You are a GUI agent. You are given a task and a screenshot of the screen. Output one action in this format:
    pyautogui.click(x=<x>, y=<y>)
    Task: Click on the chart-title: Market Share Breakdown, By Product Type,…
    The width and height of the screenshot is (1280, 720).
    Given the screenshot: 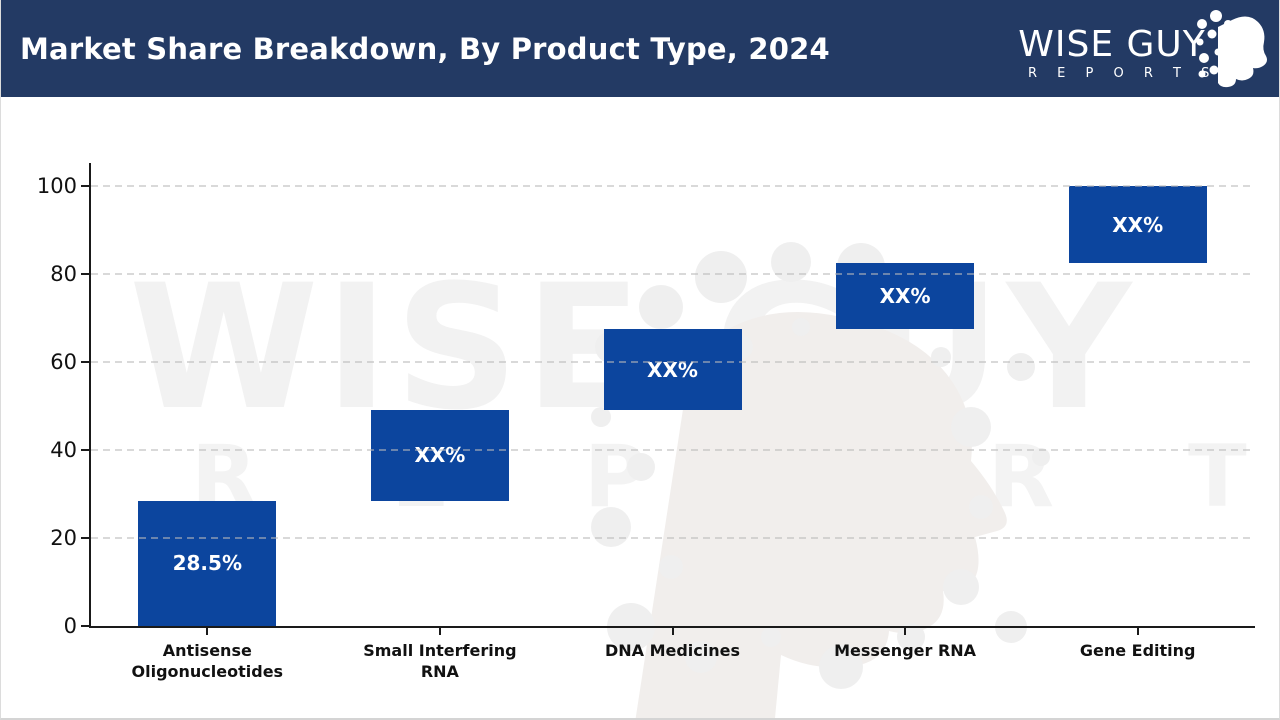 What is the action you would take?
    pyautogui.click(x=425, y=48)
    